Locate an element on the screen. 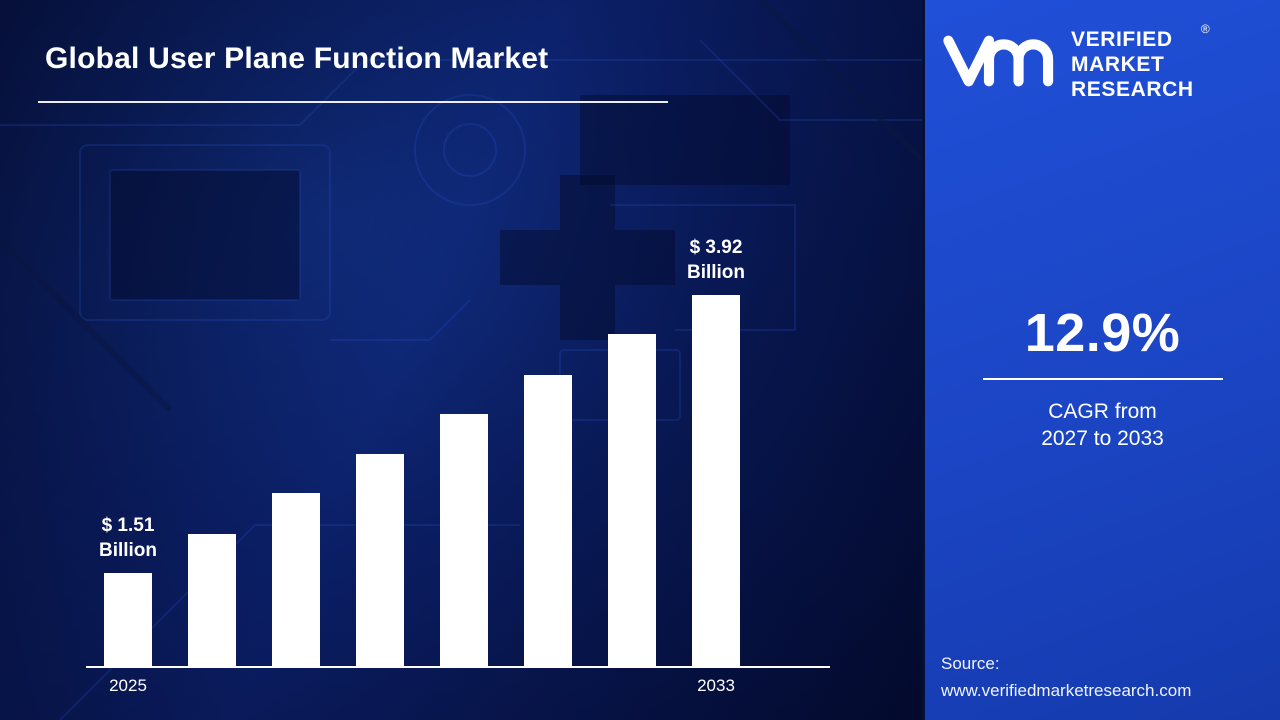 This screenshot has height=720, width=1280. brand-name: VERIFIED MARKET RESEARCH is located at coordinates (1132, 64).